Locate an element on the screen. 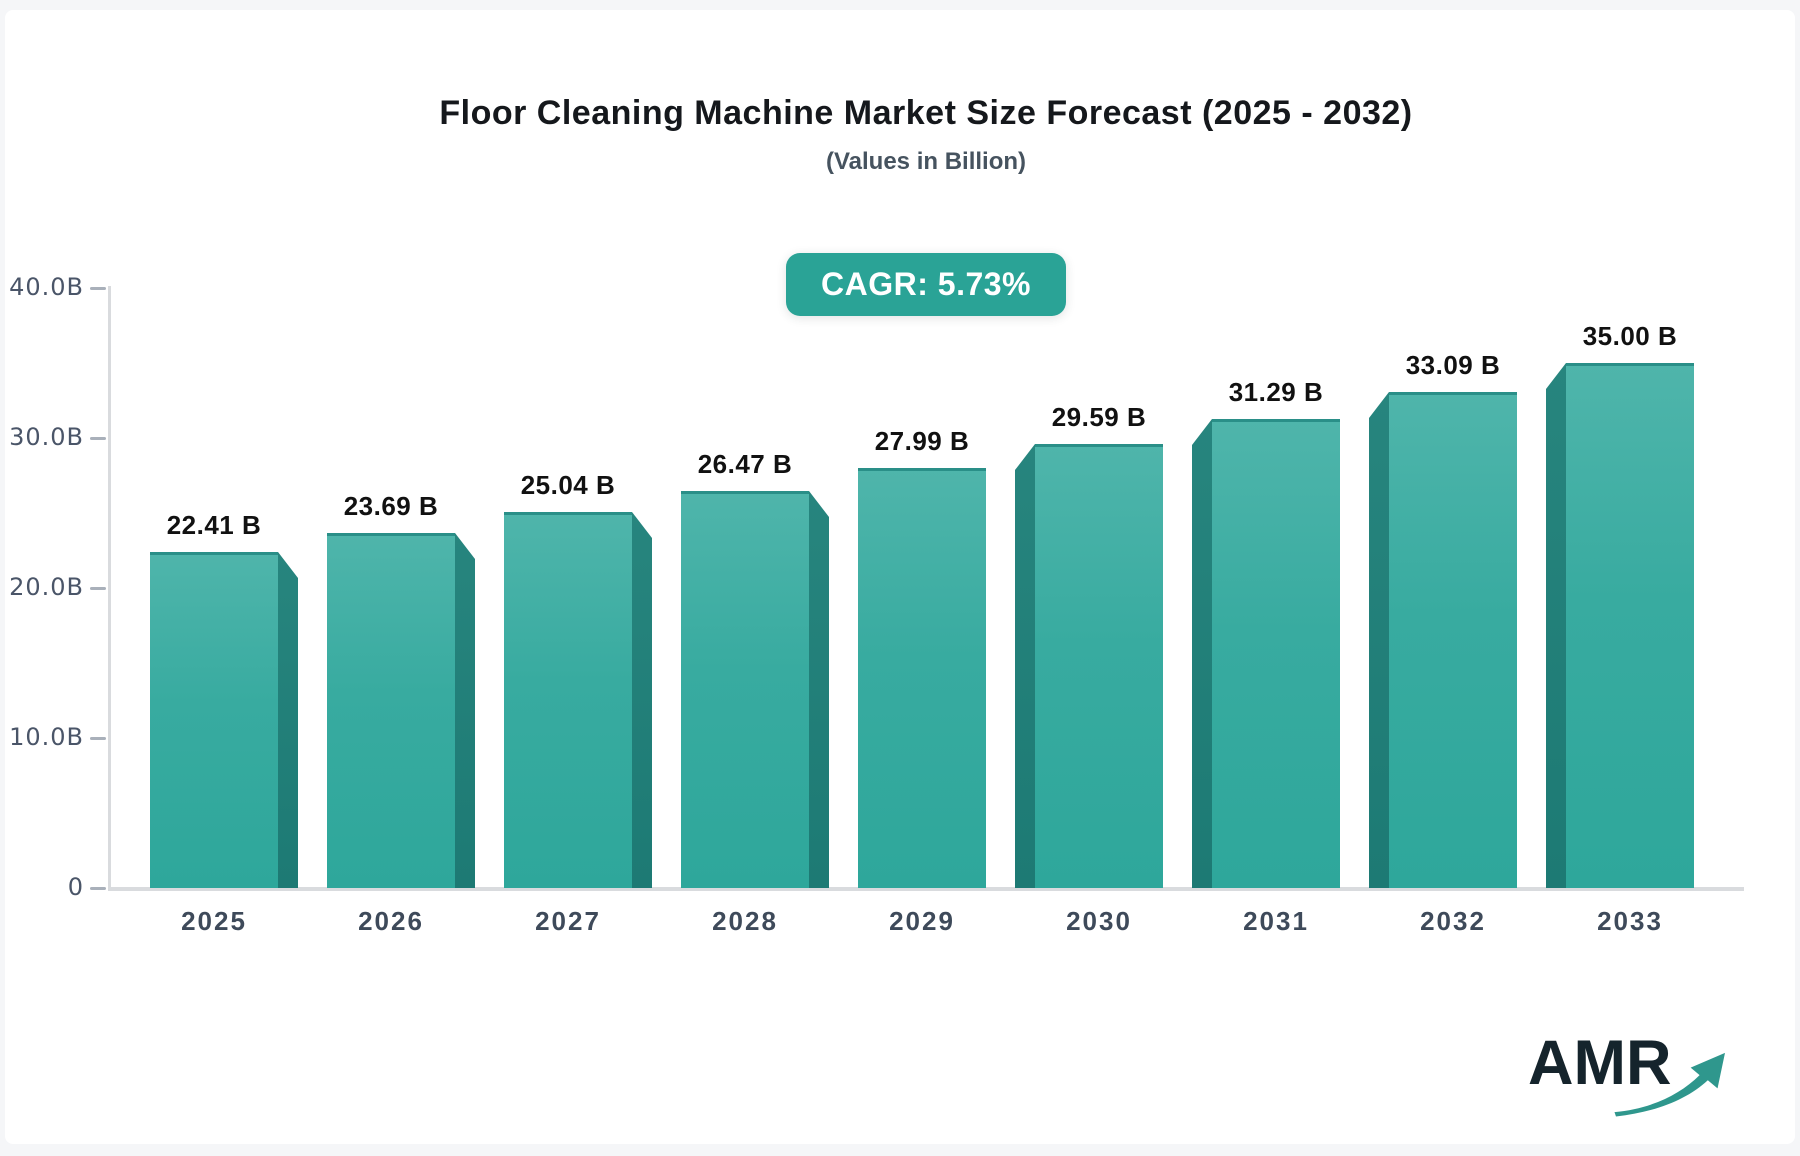 This screenshot has width=1800, height=1156. bar-2027 is located at coordinates (568, 700).